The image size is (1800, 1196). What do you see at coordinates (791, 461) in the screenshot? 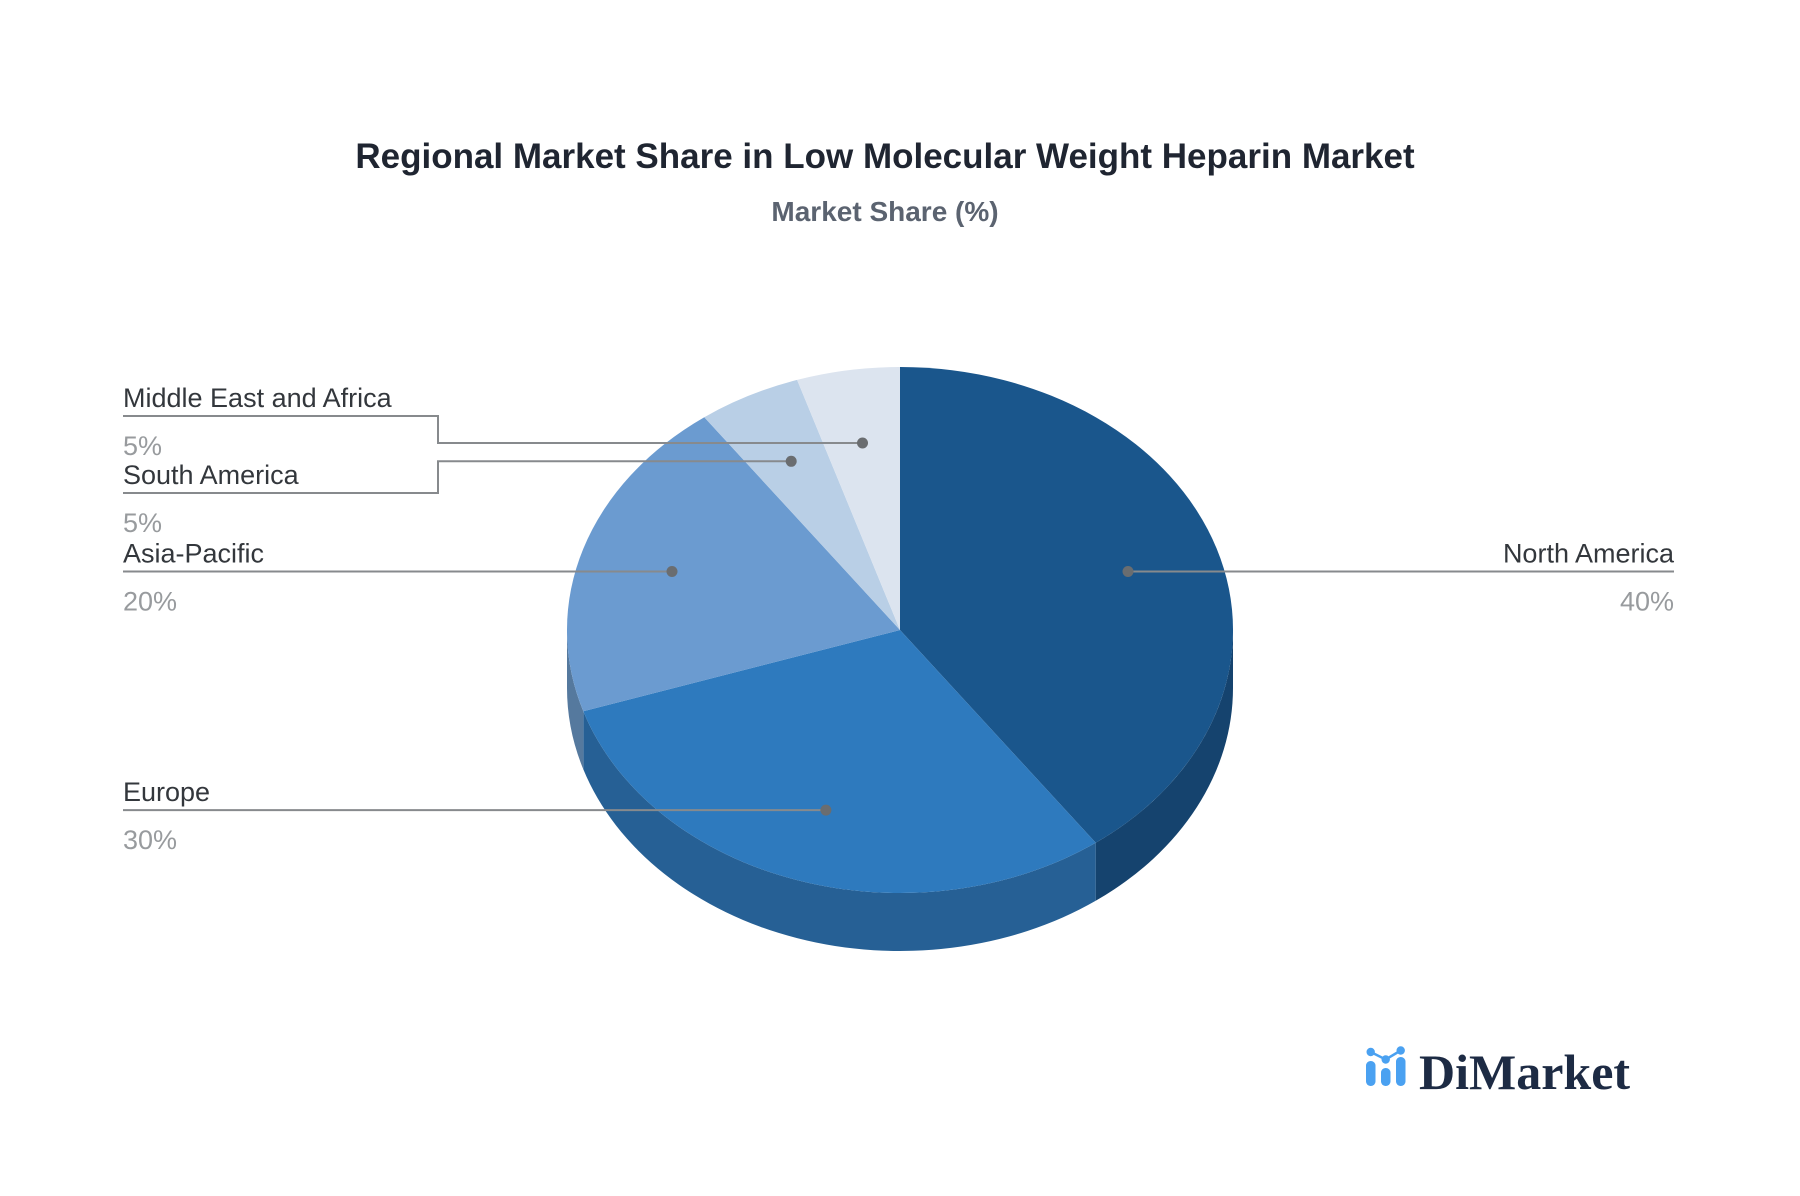
I see `callout-dot-south-america` at bounding box center [791, 461].